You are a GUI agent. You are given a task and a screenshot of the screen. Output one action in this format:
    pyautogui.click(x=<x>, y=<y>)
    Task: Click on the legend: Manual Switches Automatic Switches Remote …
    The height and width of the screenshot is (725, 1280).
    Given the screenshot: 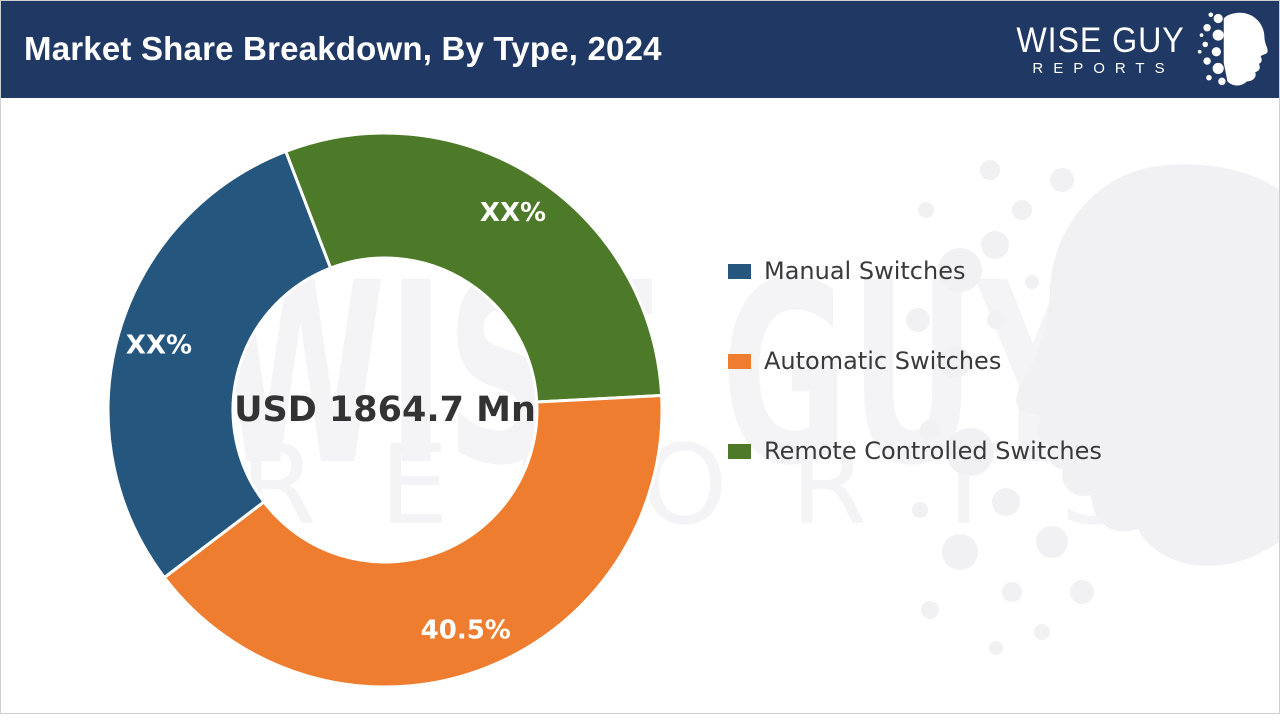 What is the action you would take?
    pyautogui.click(x=915, y=390)
    